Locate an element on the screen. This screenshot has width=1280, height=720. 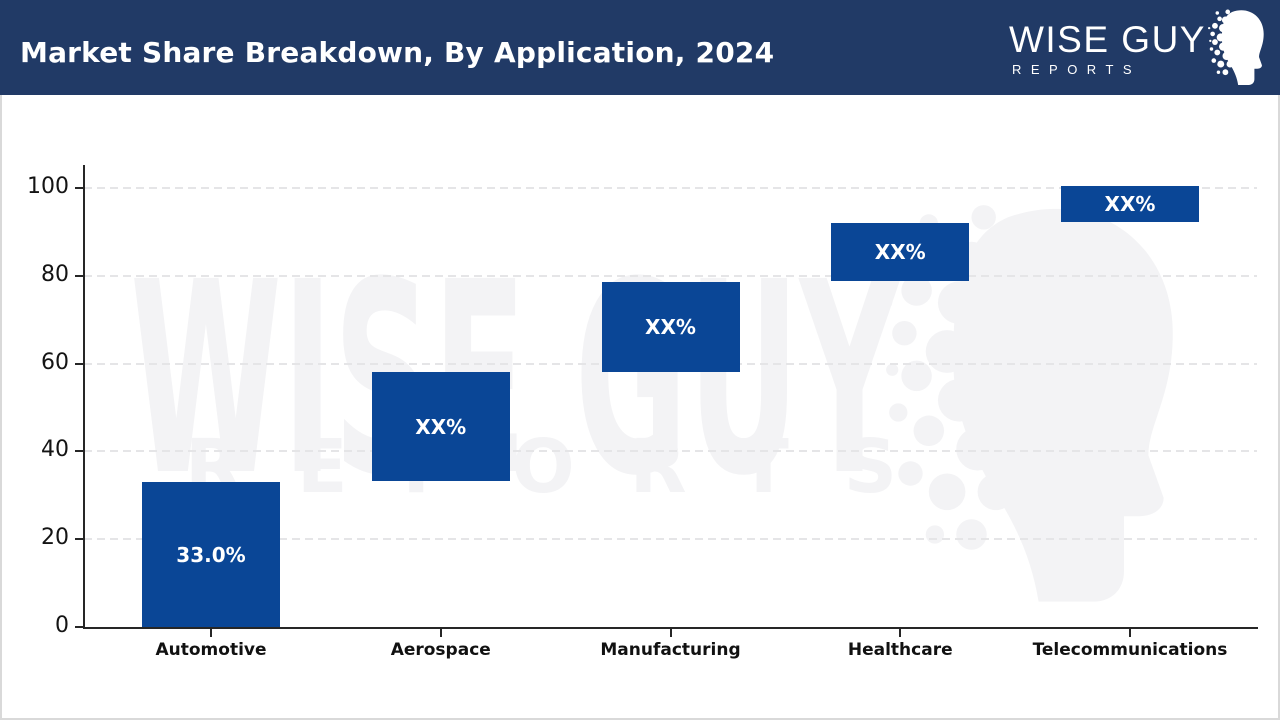
figure-border-right is located at coordinates (1279, 407).